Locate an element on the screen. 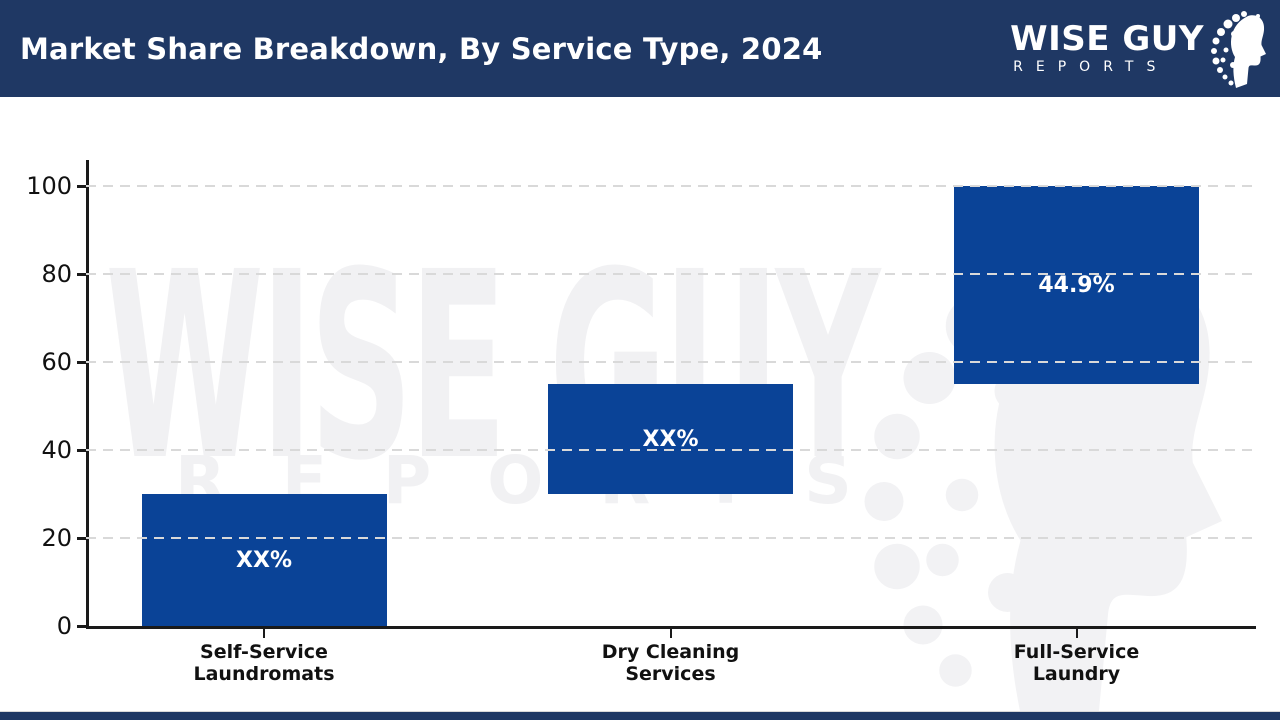  logo-wordmark: WISE GUY is located at coordinates (1107, 39).